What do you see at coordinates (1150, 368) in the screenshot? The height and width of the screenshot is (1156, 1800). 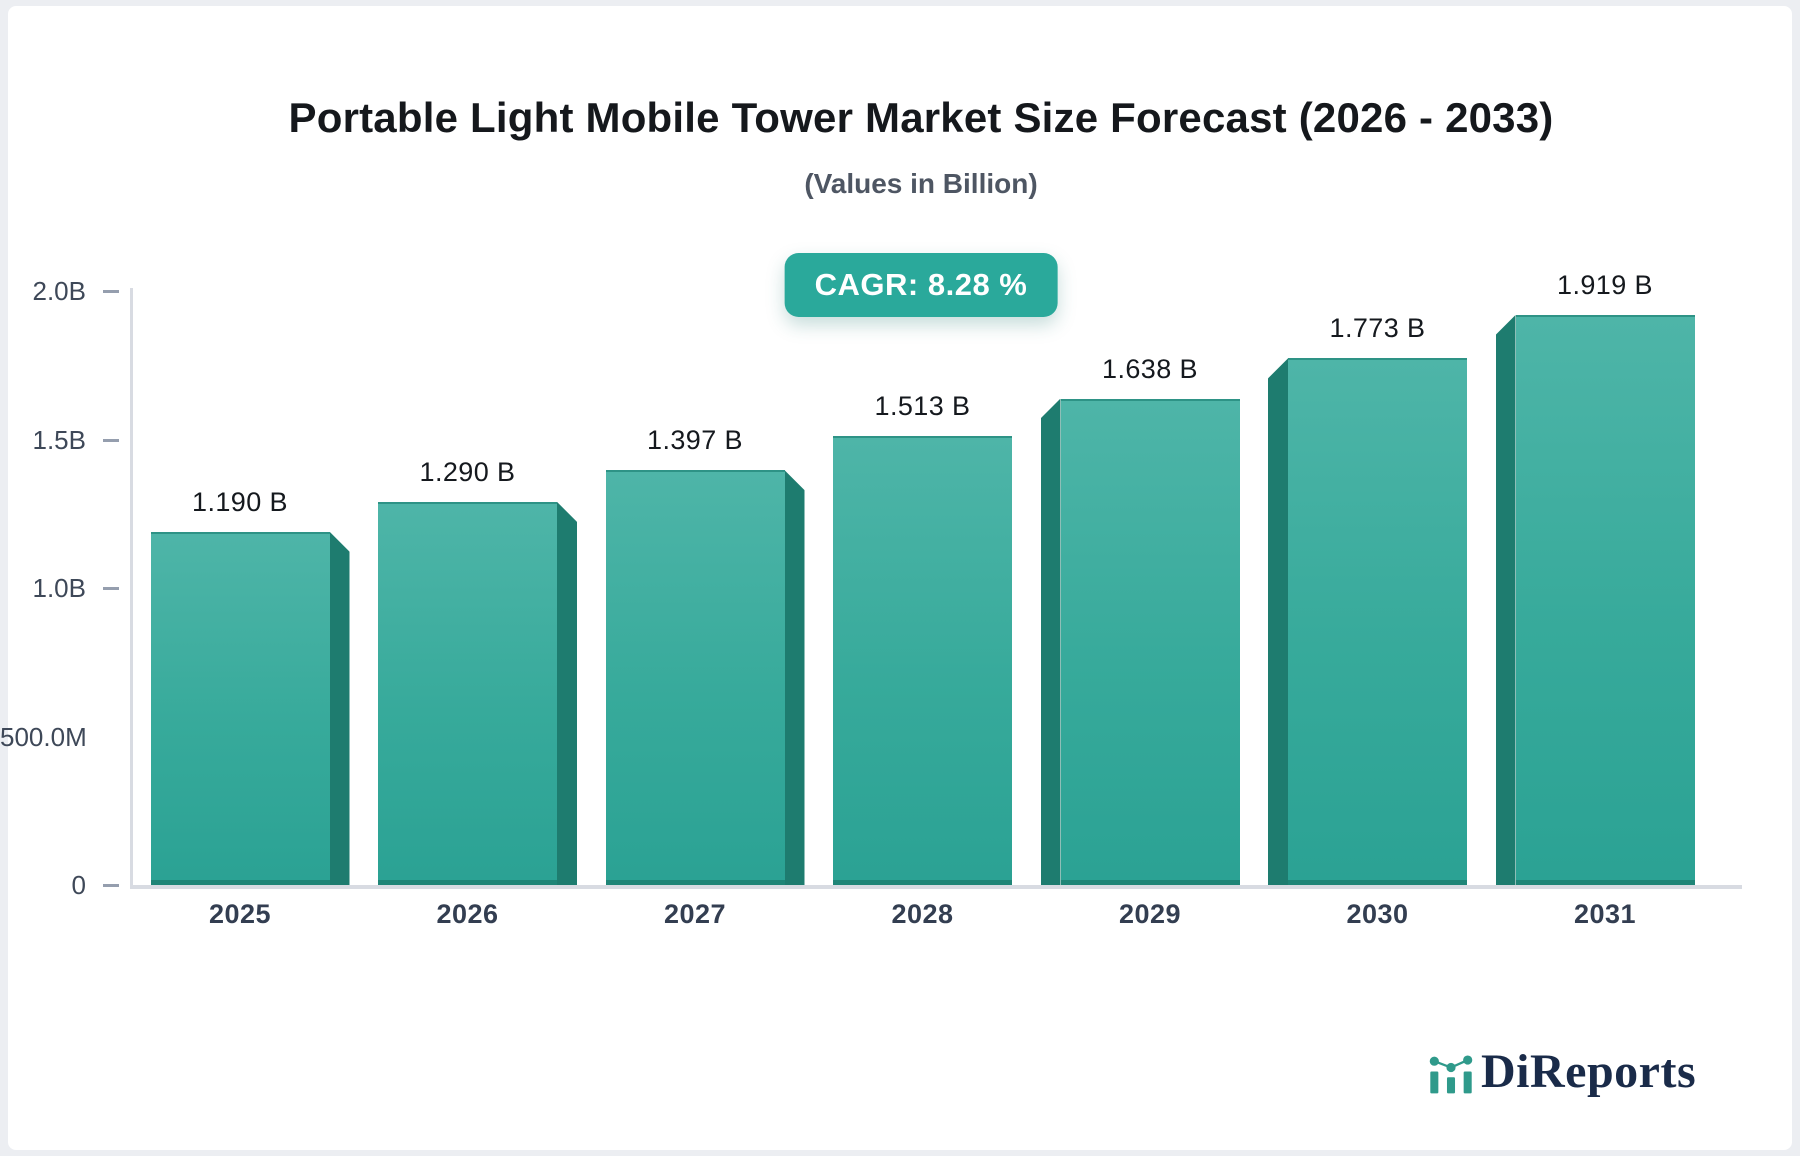 I see `bar-value-label: 1.638 B` at bounding box center [1150, 368].